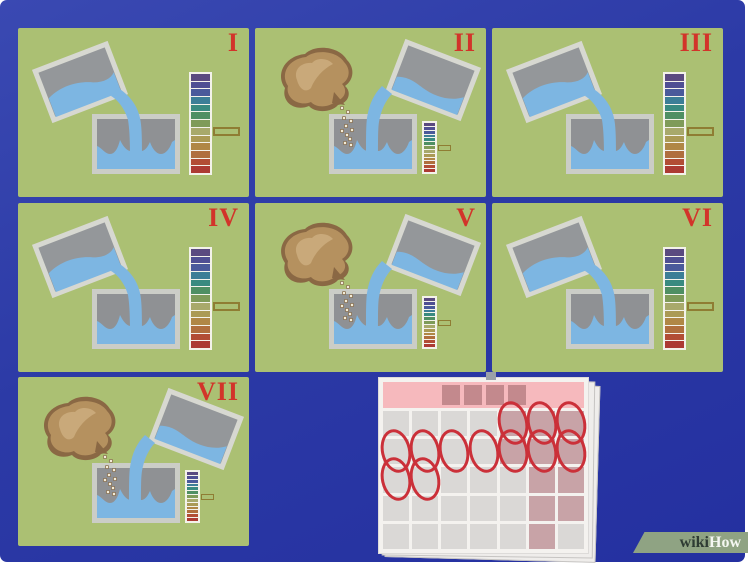 The width and height of the screenshot is (748, 566). What do you see at coordinates (233, 42) in the screenshot?
I see `step-numeral: I` at bounding box center [233, 42].